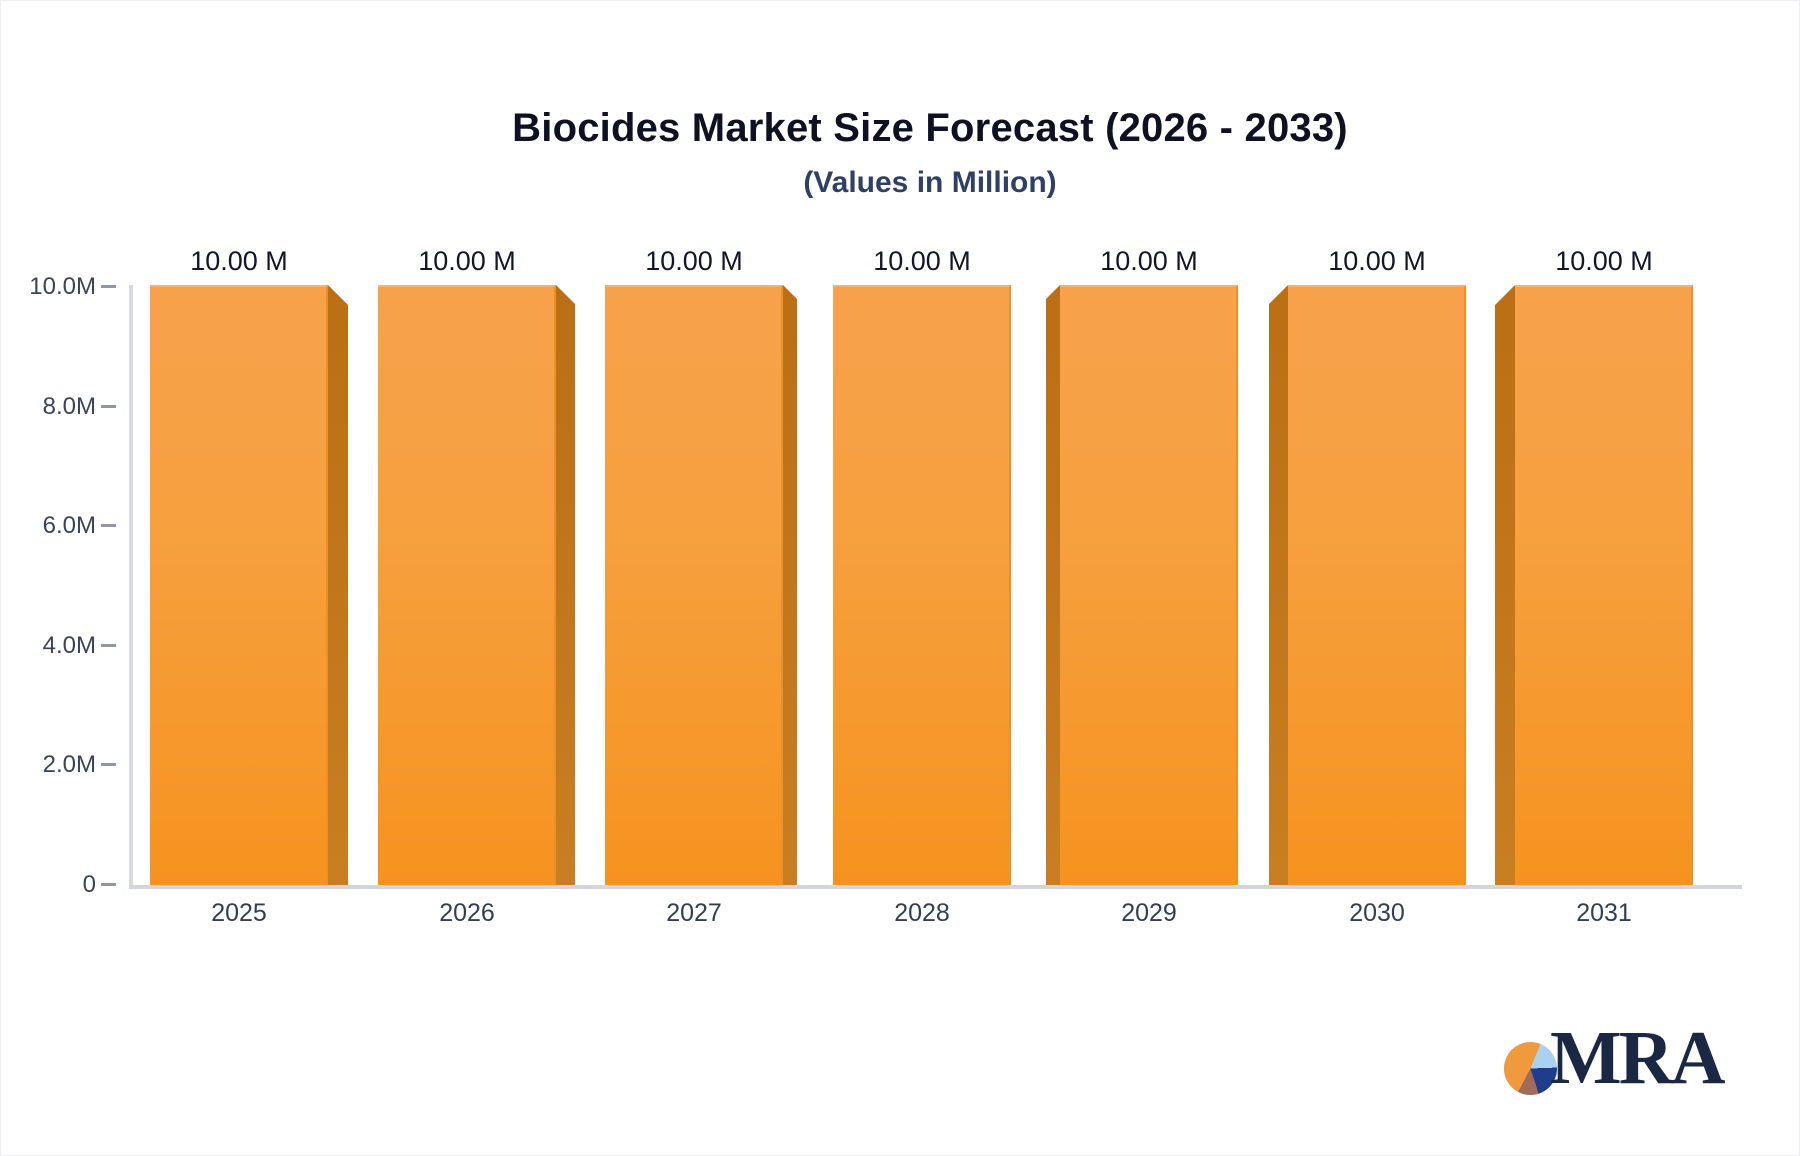  I want to click on bar-2026-side-face, so click(565, 585).